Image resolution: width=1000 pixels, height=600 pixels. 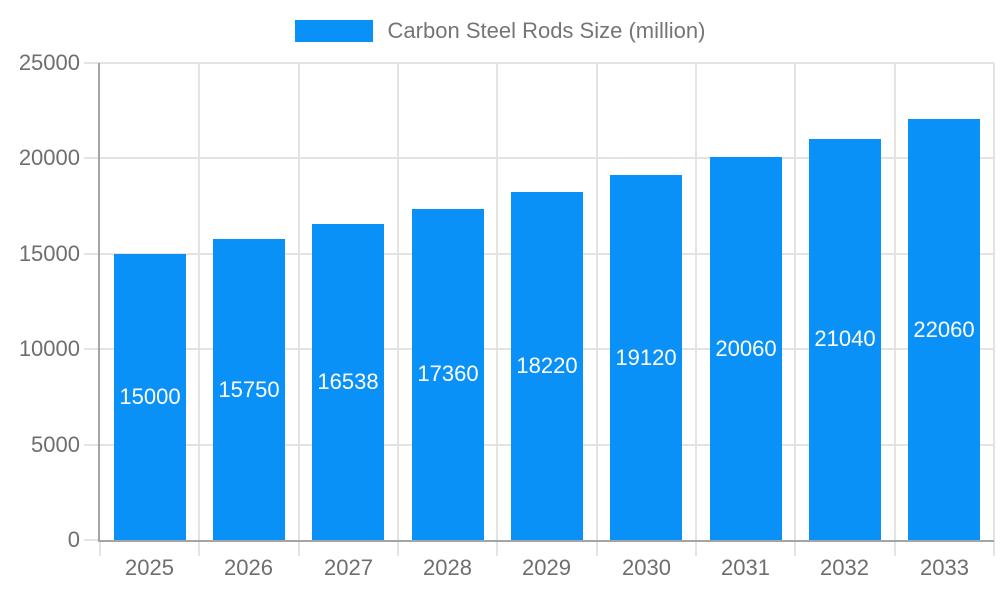 I want to click on x-axis-line, so click(x=546, y=541).